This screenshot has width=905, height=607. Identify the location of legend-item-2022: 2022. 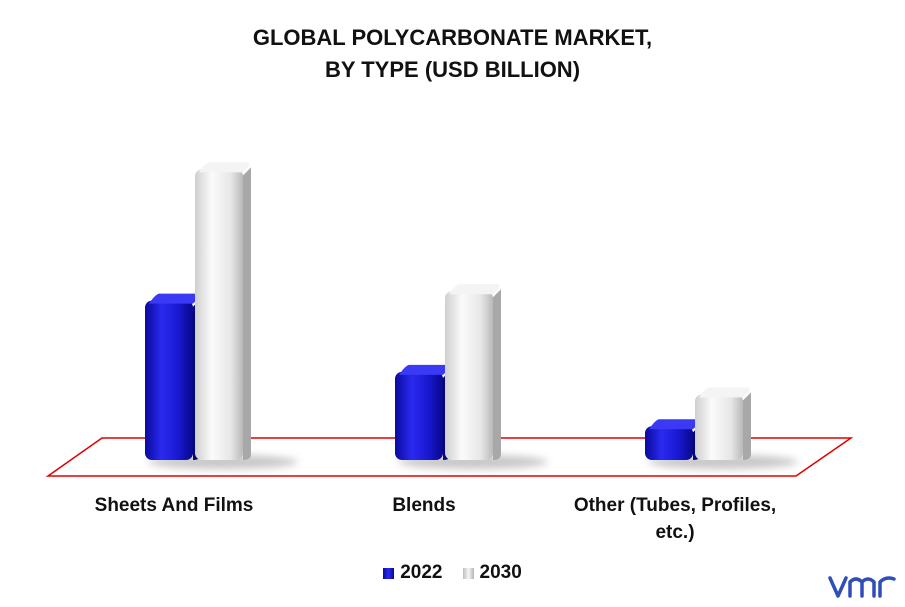
(413, 573).